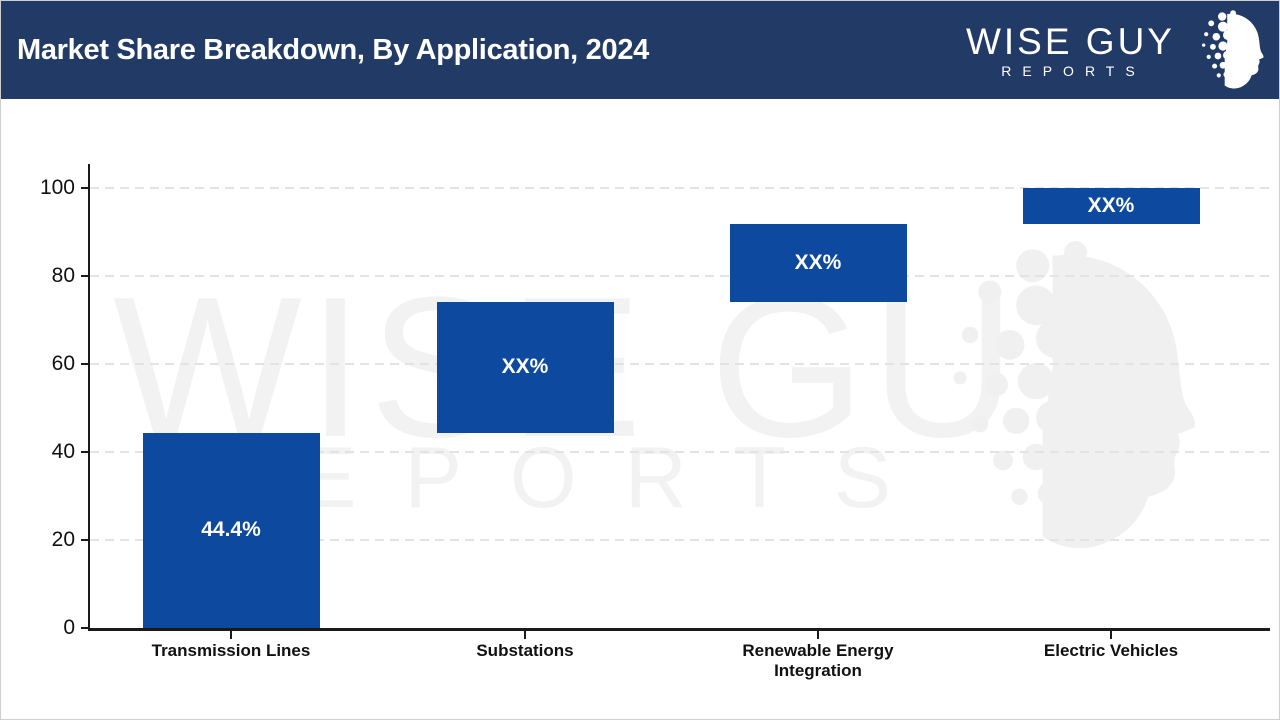 The width and height of the screenshot is (1280, 720). I want to click on y-tick-label: 0, so click(69, 627).